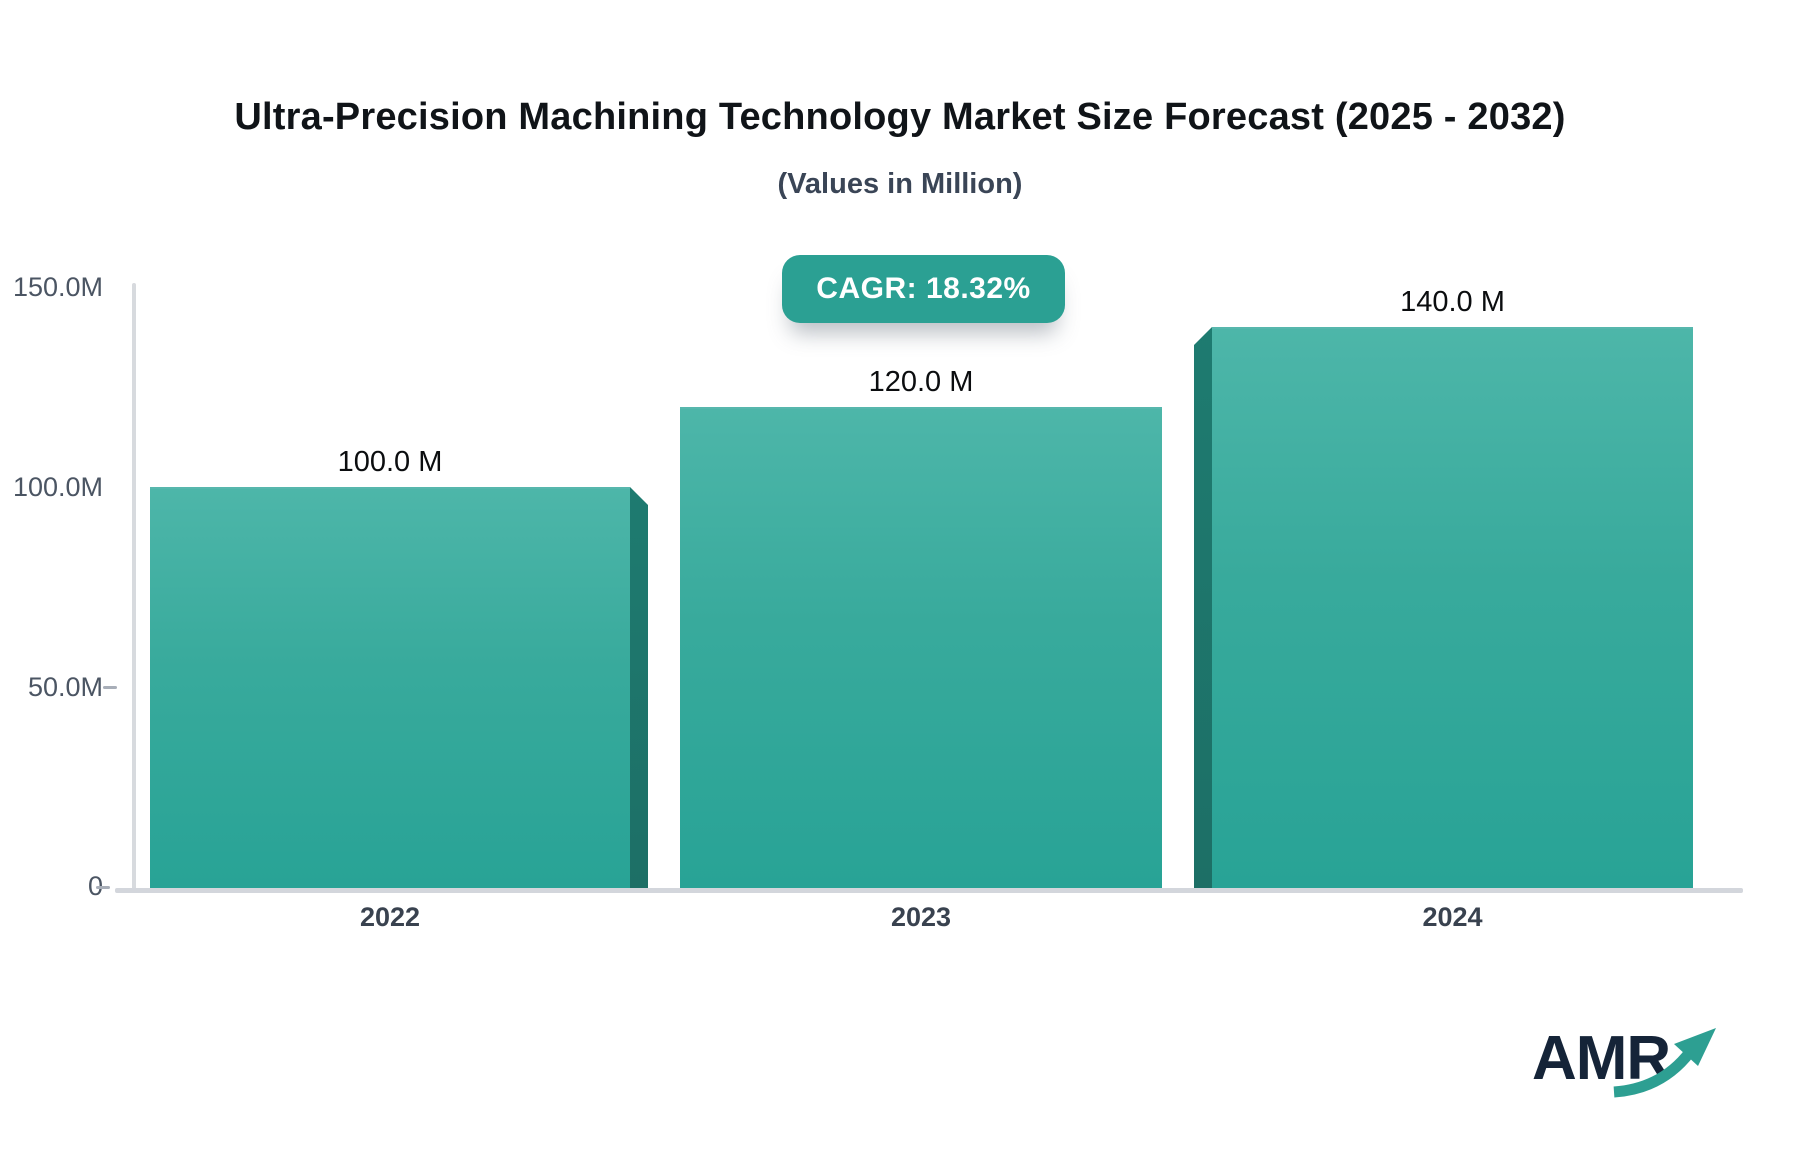 This screenshot has width=1800, height=1156. I want to click on bar-2023-value-label: 120.0 M, so click(921, 382).